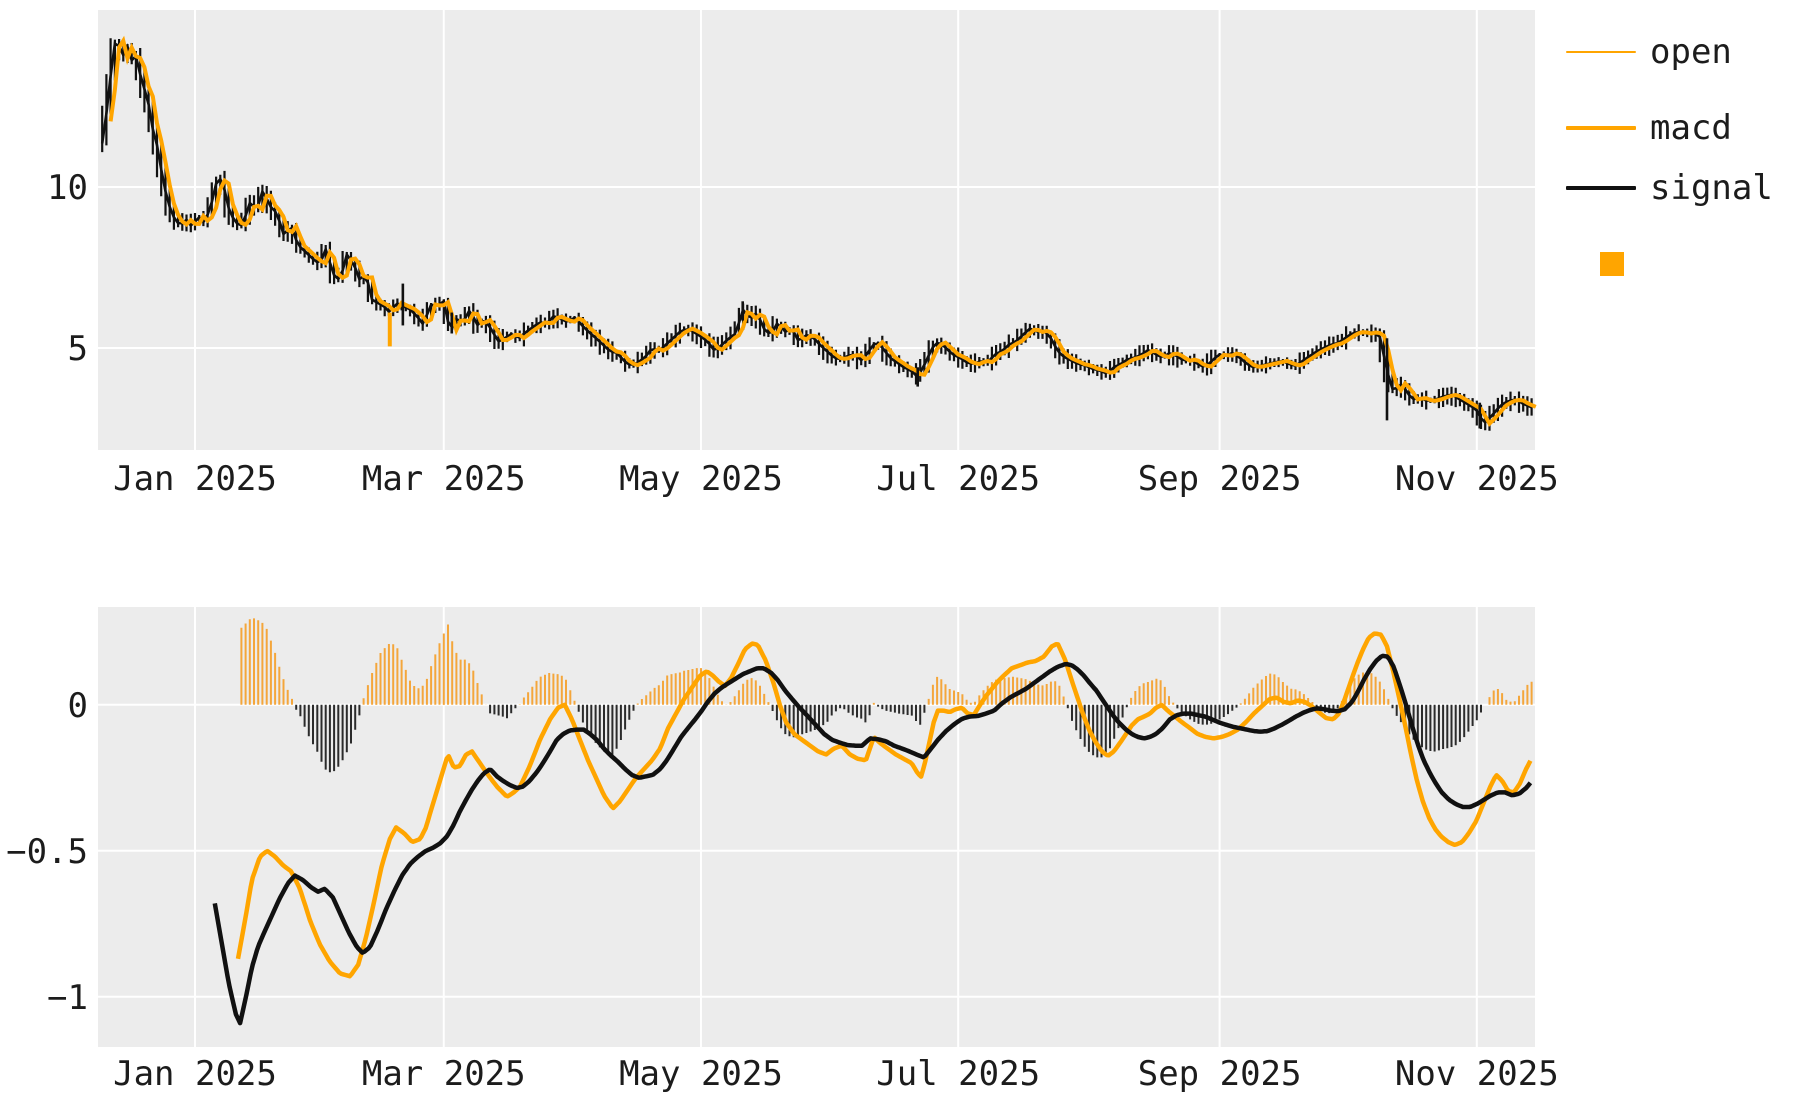 The height and width of the screenshot is (1100, 1800). Describe the element at coordinates (1691, 52) in the screenshot. I see `legend-label-open: open` at that location.